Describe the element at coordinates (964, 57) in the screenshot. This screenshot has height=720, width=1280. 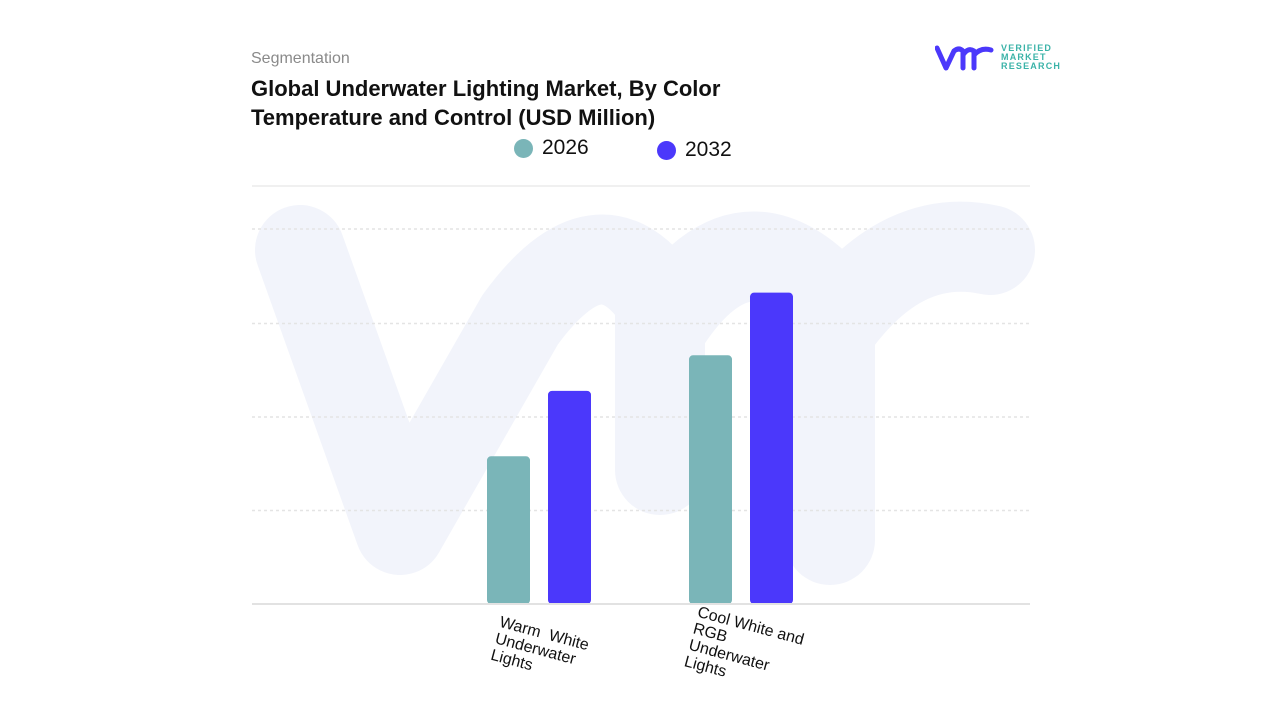
I see `vmr-logo-mark-icon` at that location.